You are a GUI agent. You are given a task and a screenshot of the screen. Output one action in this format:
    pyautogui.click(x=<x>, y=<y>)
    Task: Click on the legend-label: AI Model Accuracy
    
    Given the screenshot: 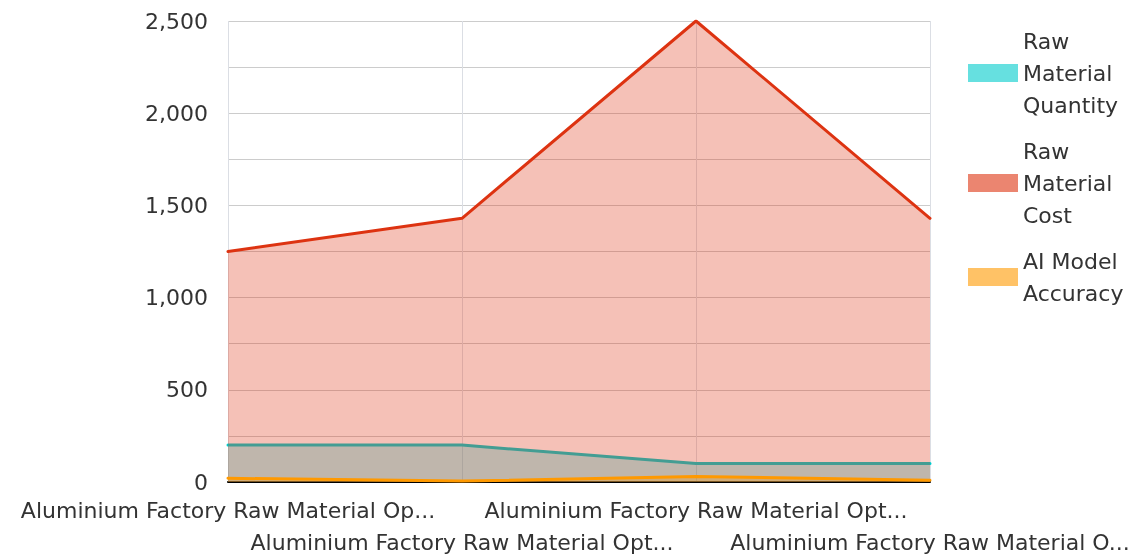 What is the action you would take?
    pyautogui.click(x=1074, y=277)
    